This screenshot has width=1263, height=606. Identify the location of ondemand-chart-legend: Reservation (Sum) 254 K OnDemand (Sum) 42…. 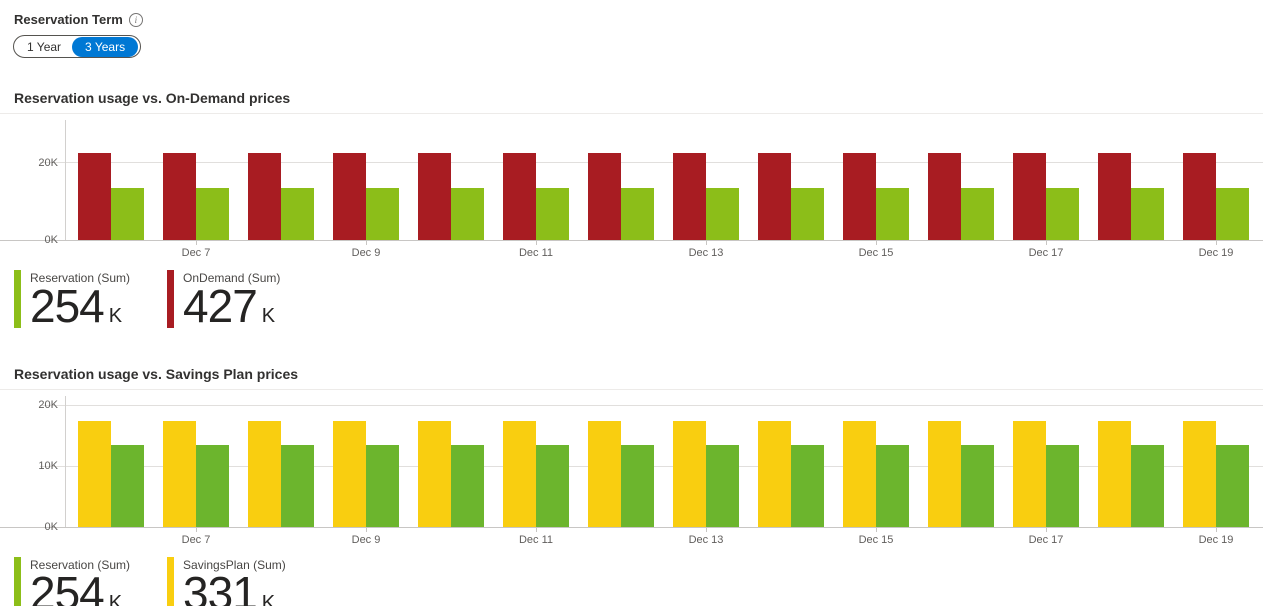
(638, 299).